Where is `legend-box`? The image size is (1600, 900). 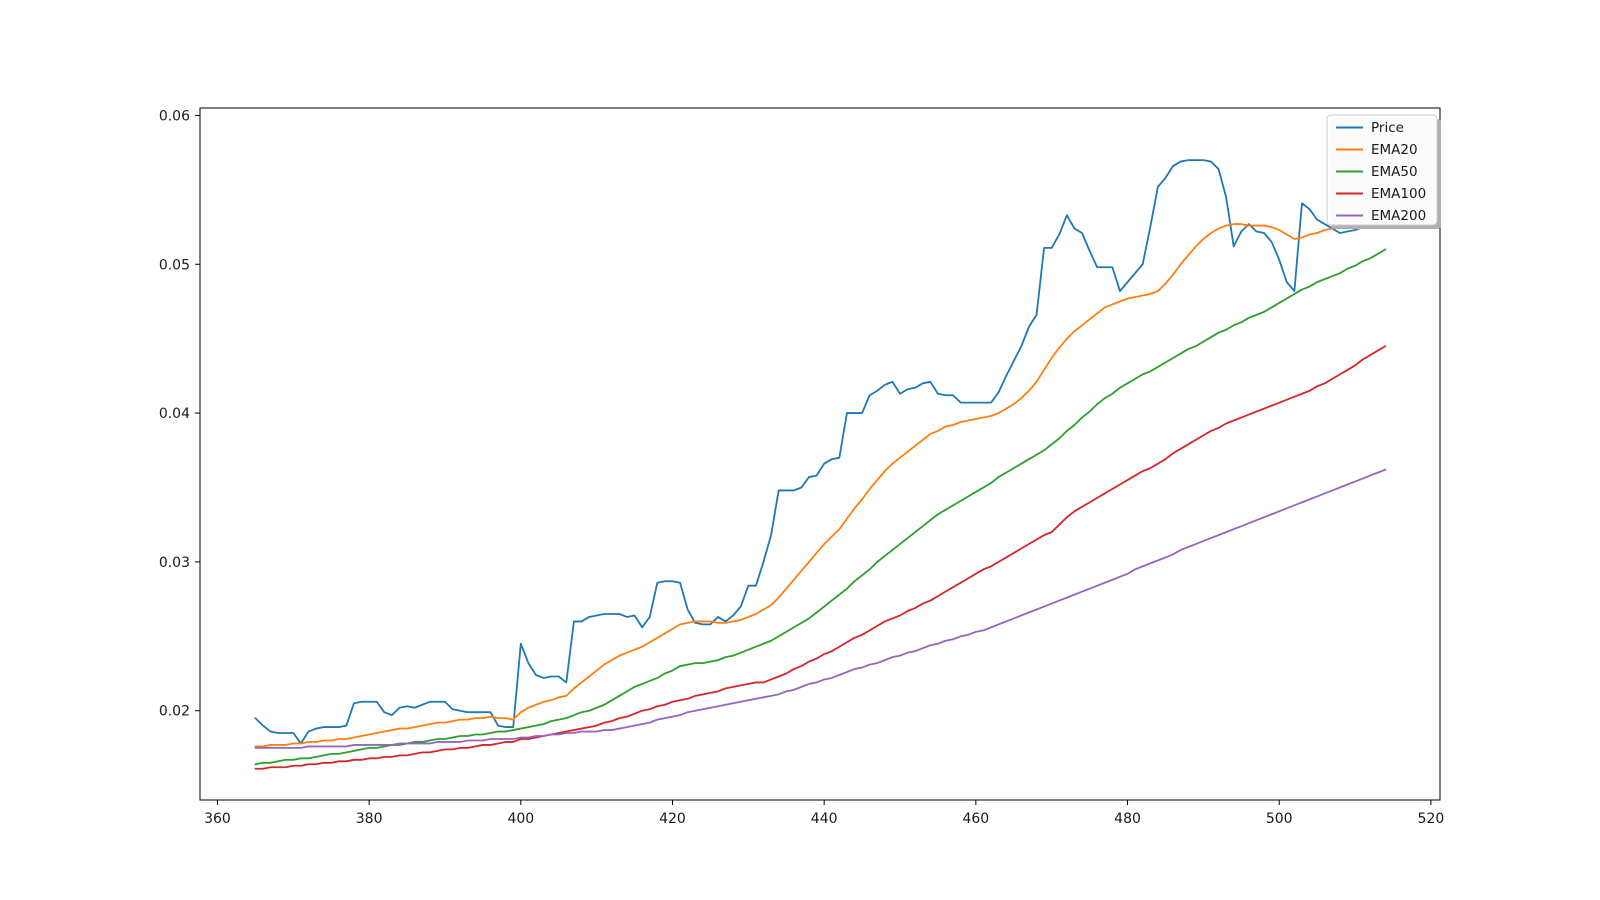 legend-box is located at coordinates (1382, 170).